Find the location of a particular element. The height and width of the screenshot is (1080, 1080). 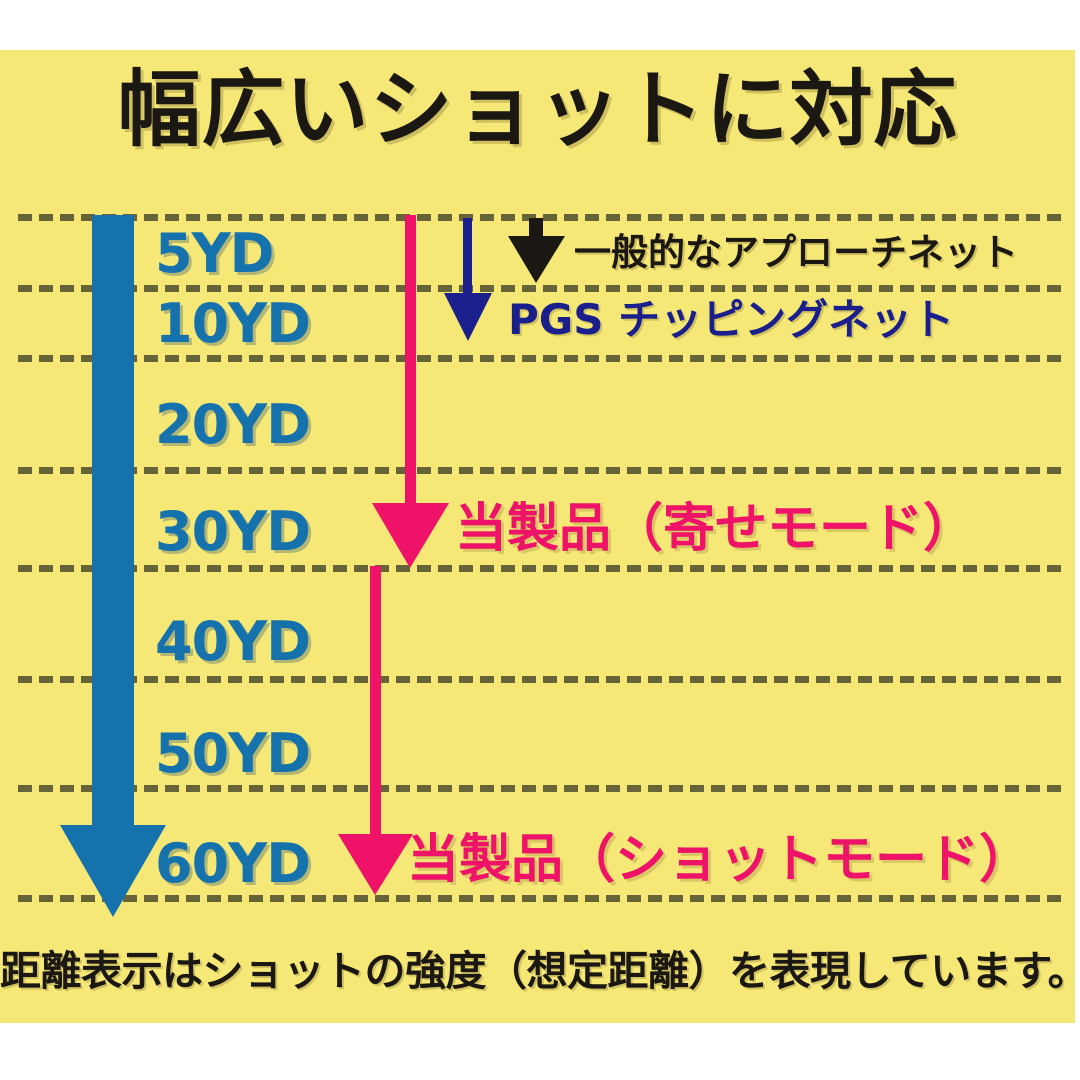

distance-label-40yd: 40YD is located at coordinates (233, 641).